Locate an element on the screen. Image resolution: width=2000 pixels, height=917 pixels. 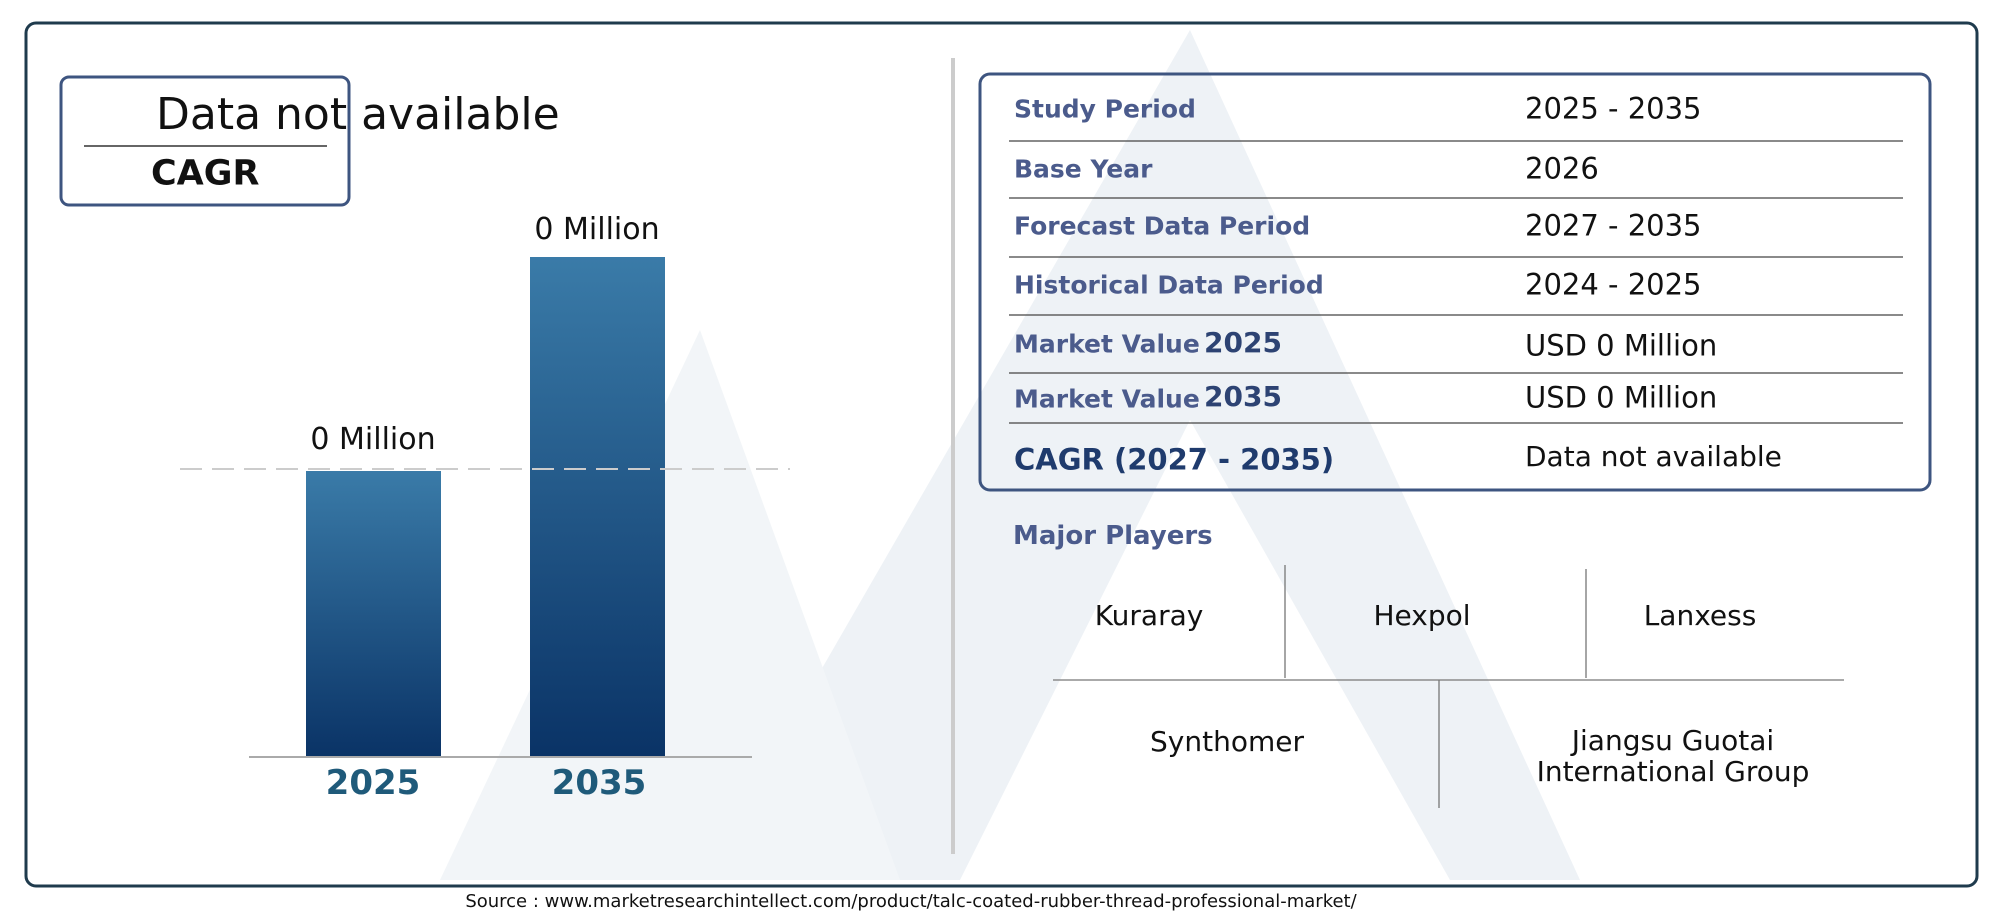
cagr-box is located at coordinates (205, 141).